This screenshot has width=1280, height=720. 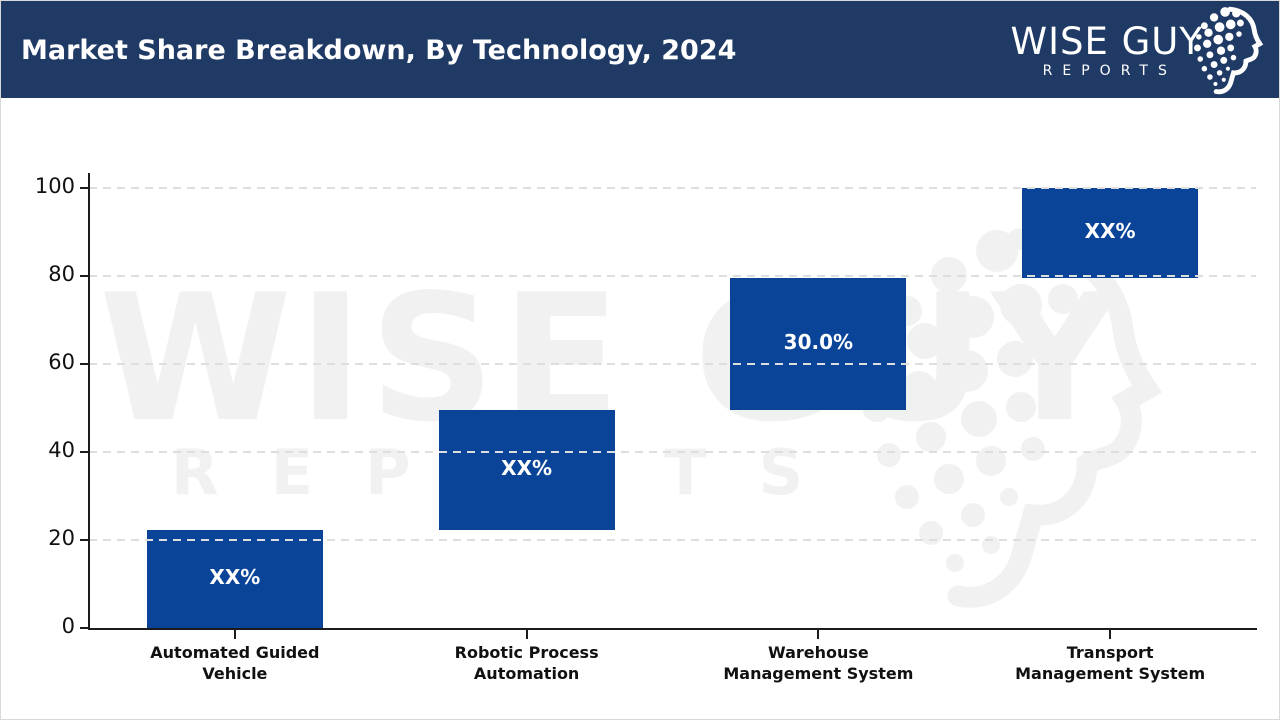 I want to click on wiseguy-logo: WISE GUY REPORTS, so click(x=1141, y=50).